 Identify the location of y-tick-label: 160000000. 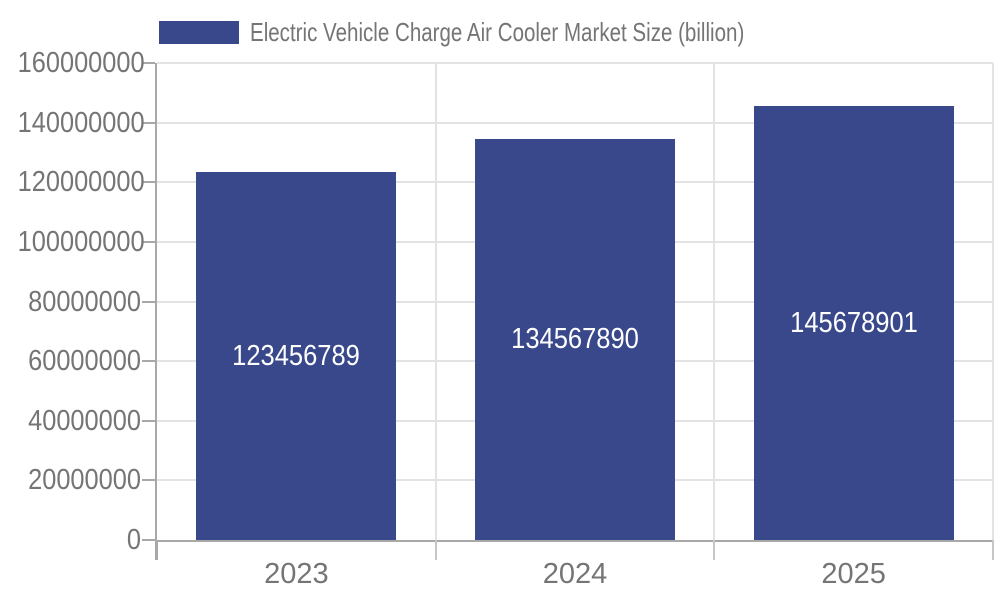
(81, 63).